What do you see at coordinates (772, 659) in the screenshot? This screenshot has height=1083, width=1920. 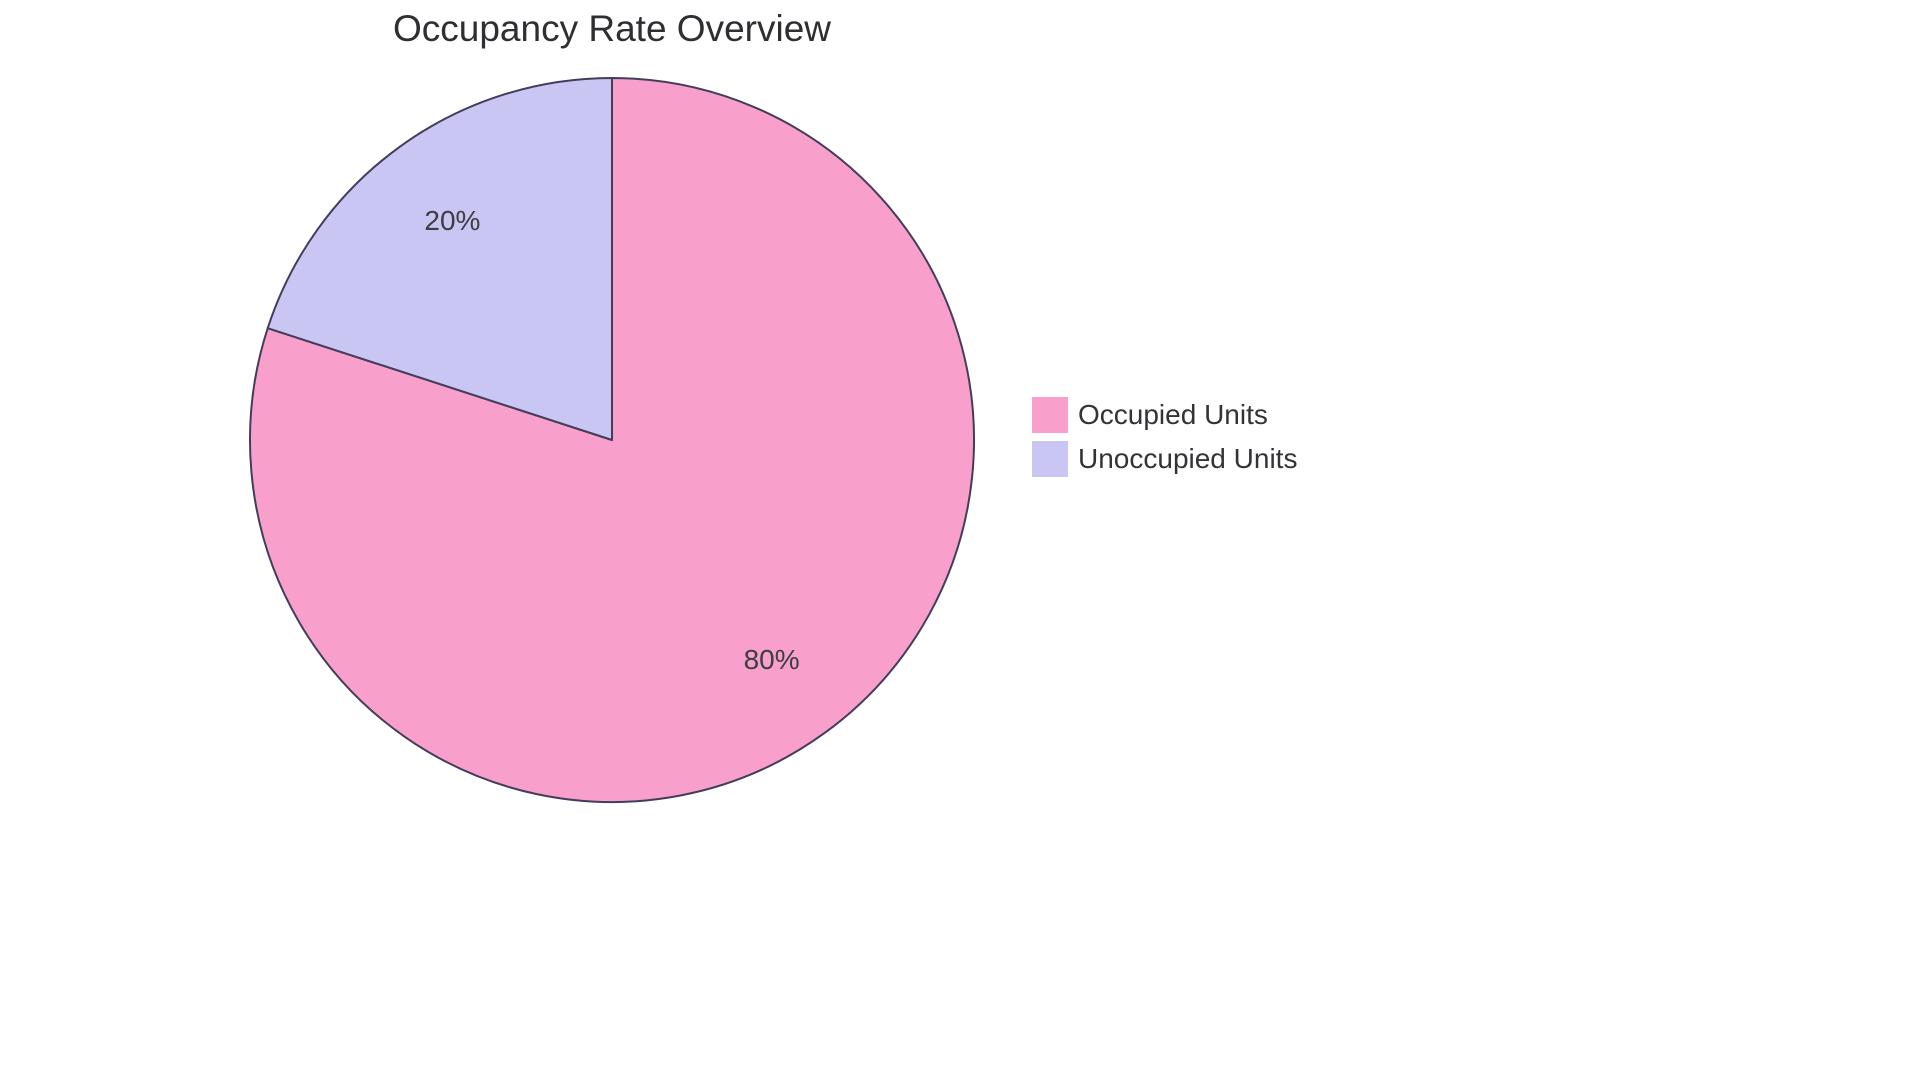 I see `slice-percentage-label: 80%` at bounding box center [772, 659].